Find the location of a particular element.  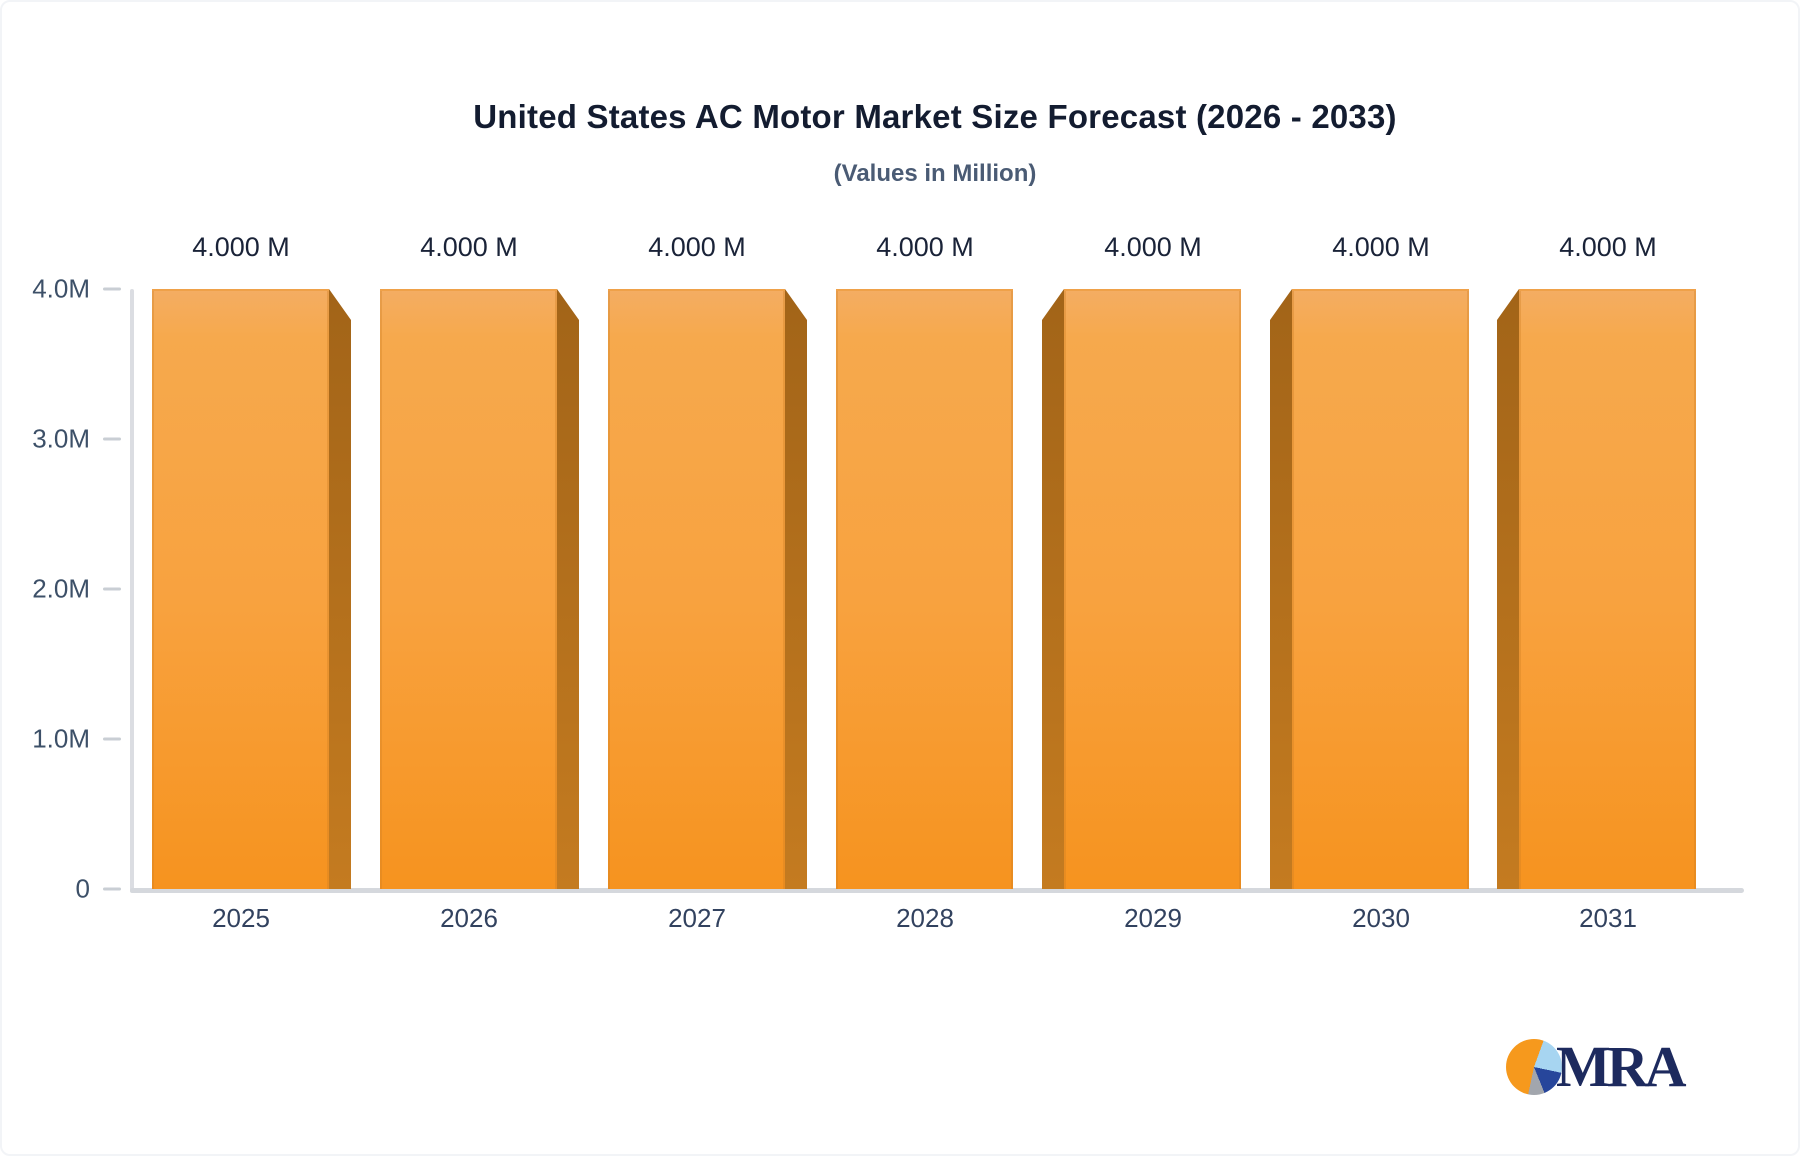

x-tick-label: 2030 is located at coordinates (1381, 918).